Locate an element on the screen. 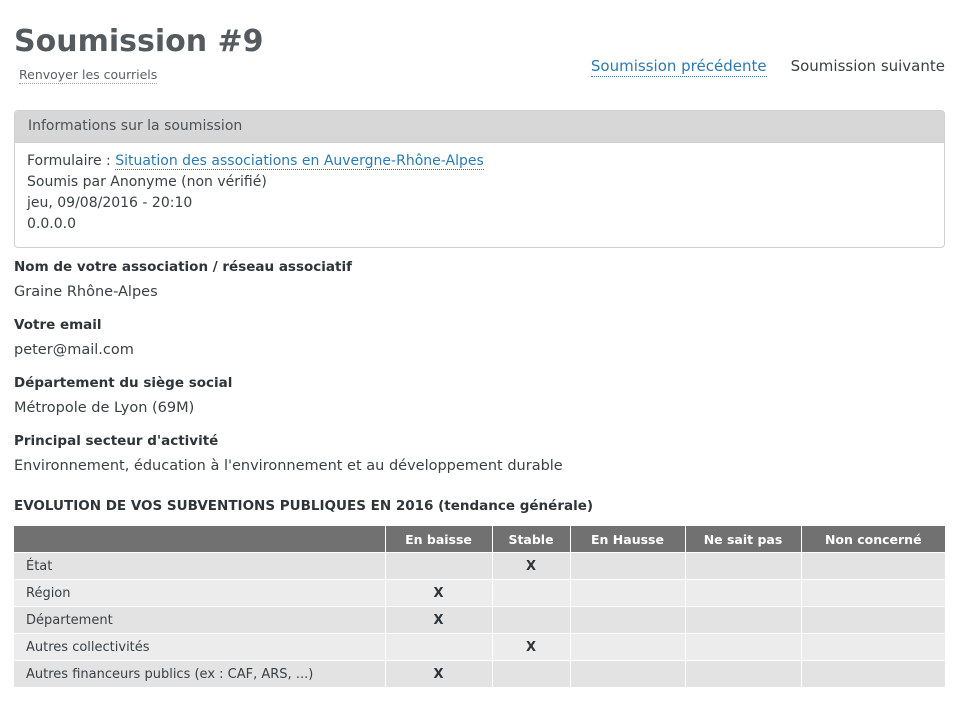 This screenshot has width=955, height=701. matrix-header-en-hausse: En Hausse is located at coordinates (628, 539).